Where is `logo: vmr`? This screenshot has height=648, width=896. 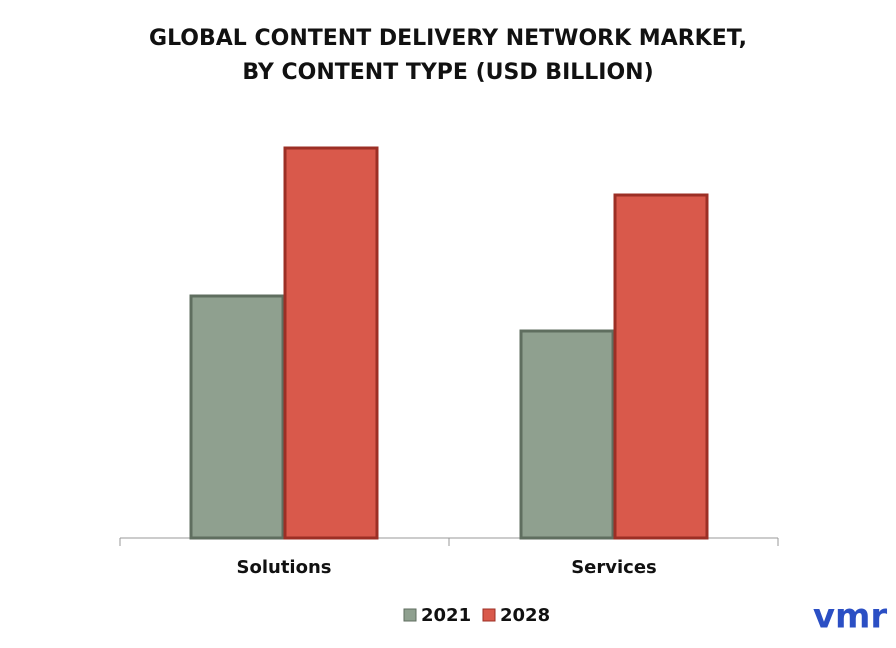 logo: vmr is located at coordinates (850, 617).